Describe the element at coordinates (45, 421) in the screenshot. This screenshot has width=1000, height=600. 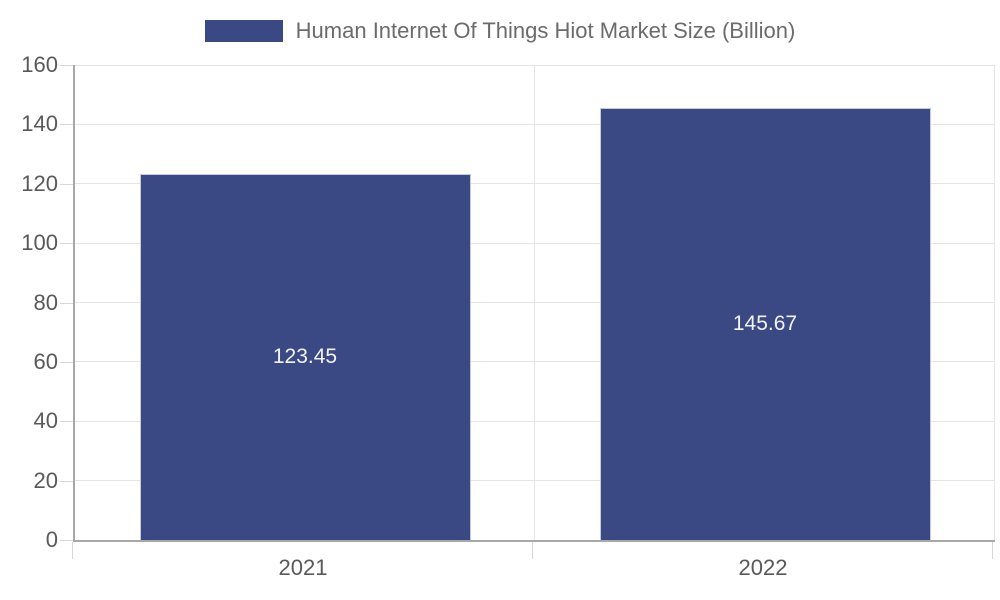
I see `y-tick-label: 40` at that location.